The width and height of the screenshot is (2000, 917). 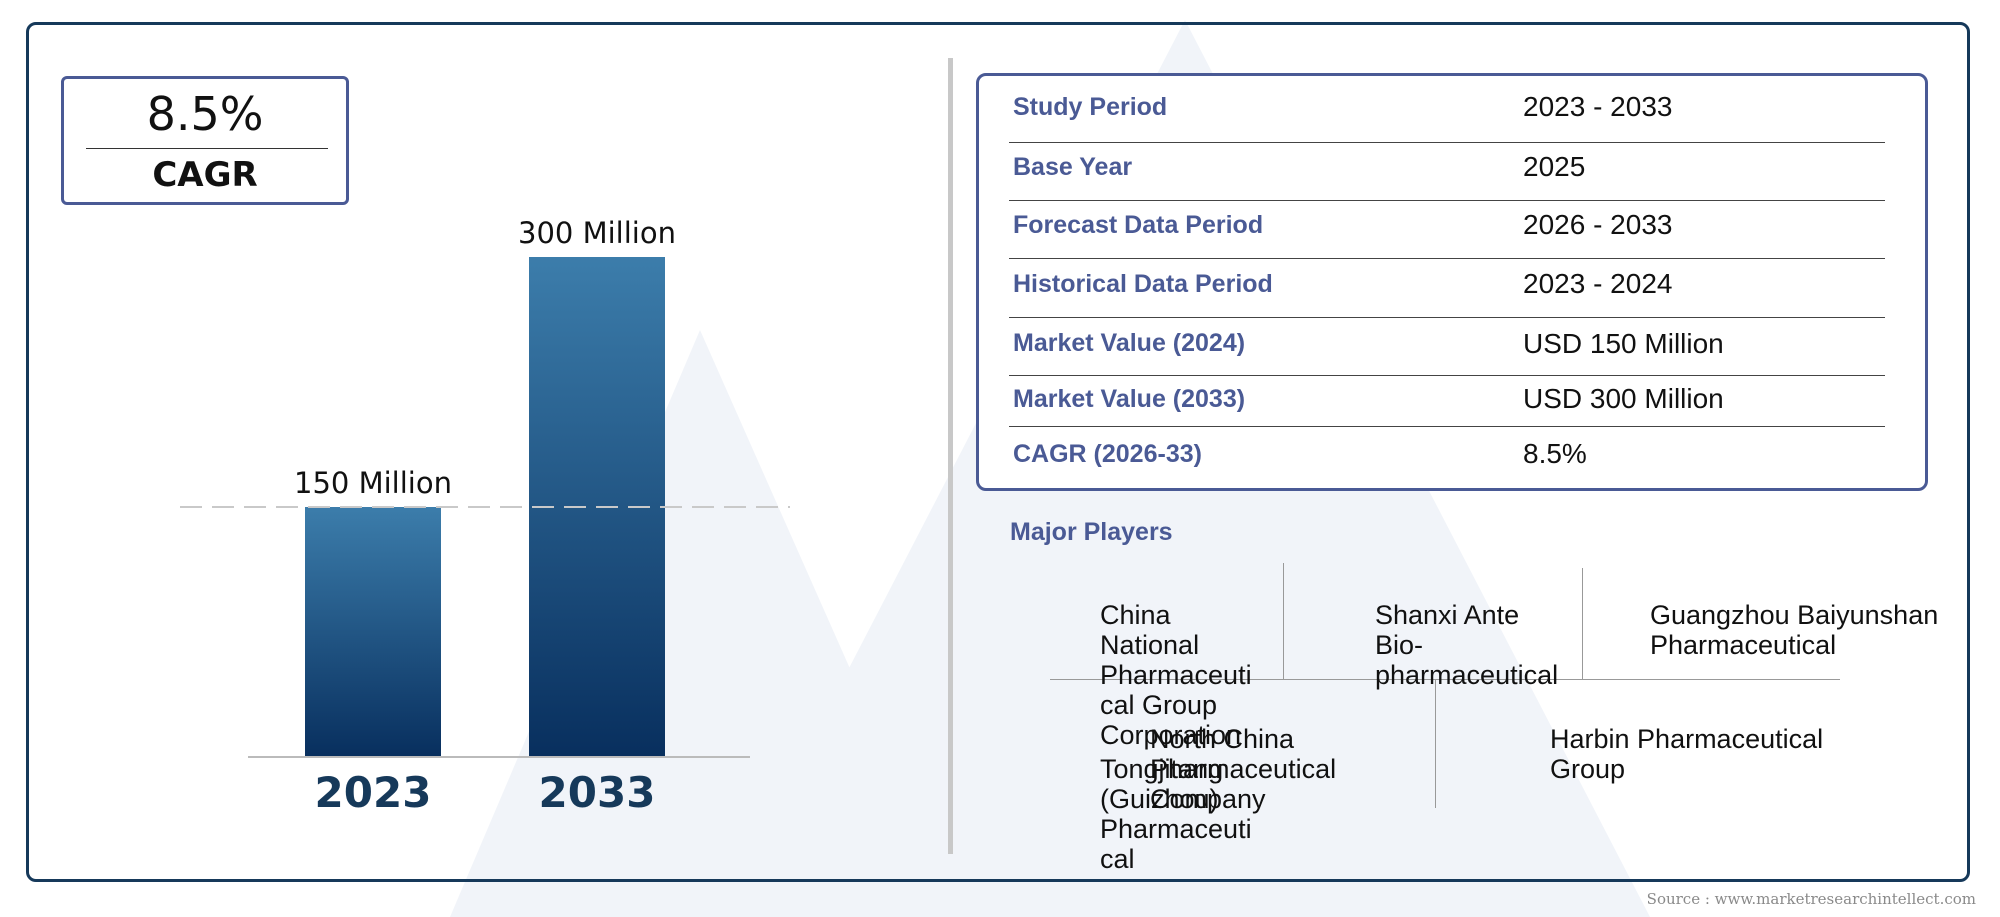 What do you see at coordinates (1107, 454) in the screenshot?
I see `row-label: CAGR (2026-33)` at bounding box center [1107, 454].